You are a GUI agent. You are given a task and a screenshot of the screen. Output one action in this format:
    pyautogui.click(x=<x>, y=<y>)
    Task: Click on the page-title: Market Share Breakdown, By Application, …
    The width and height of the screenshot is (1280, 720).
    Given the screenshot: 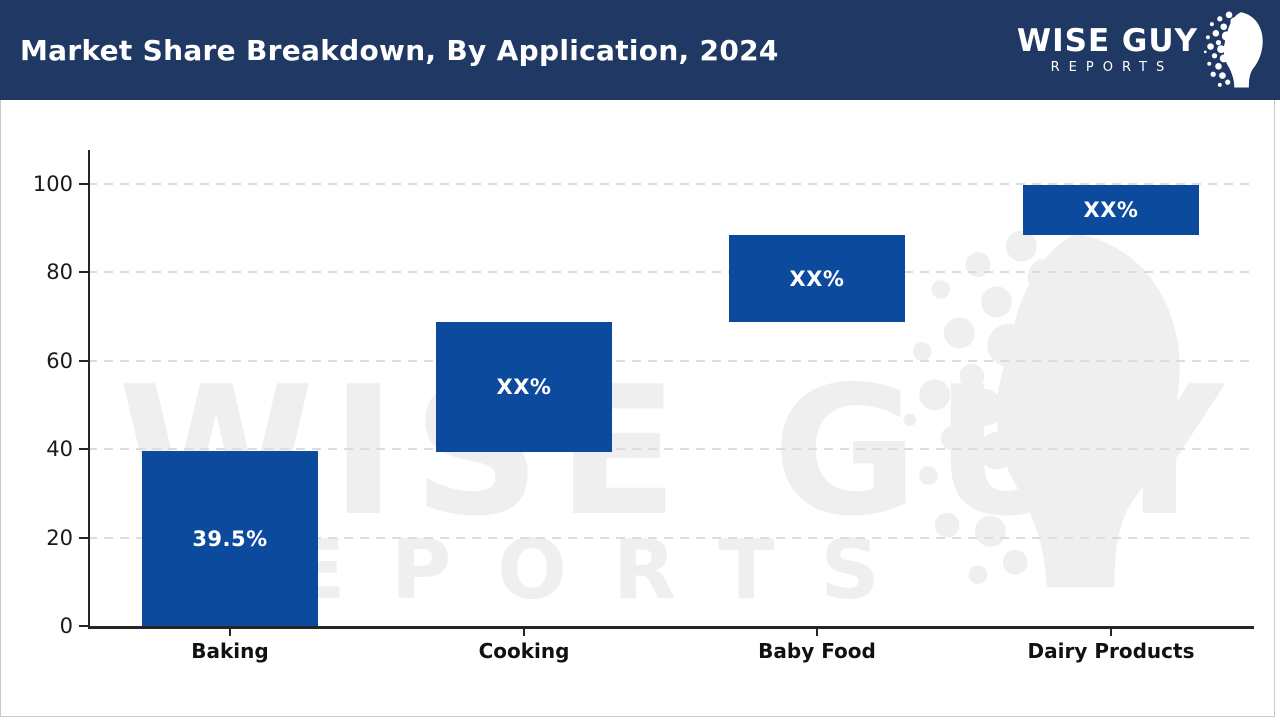 What is the action you would take?
    pyautogui.click(x=399, y=50)
    